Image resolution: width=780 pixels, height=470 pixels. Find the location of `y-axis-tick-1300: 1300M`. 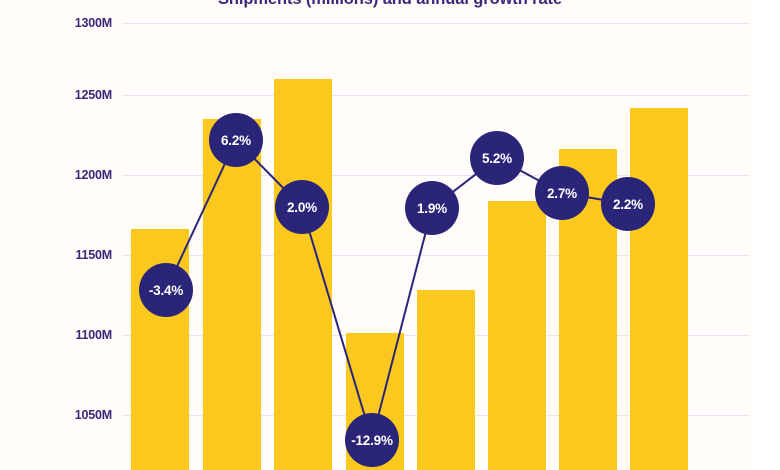

y-axis-tick-1300: 1300M is located at coordinates (93, 23).